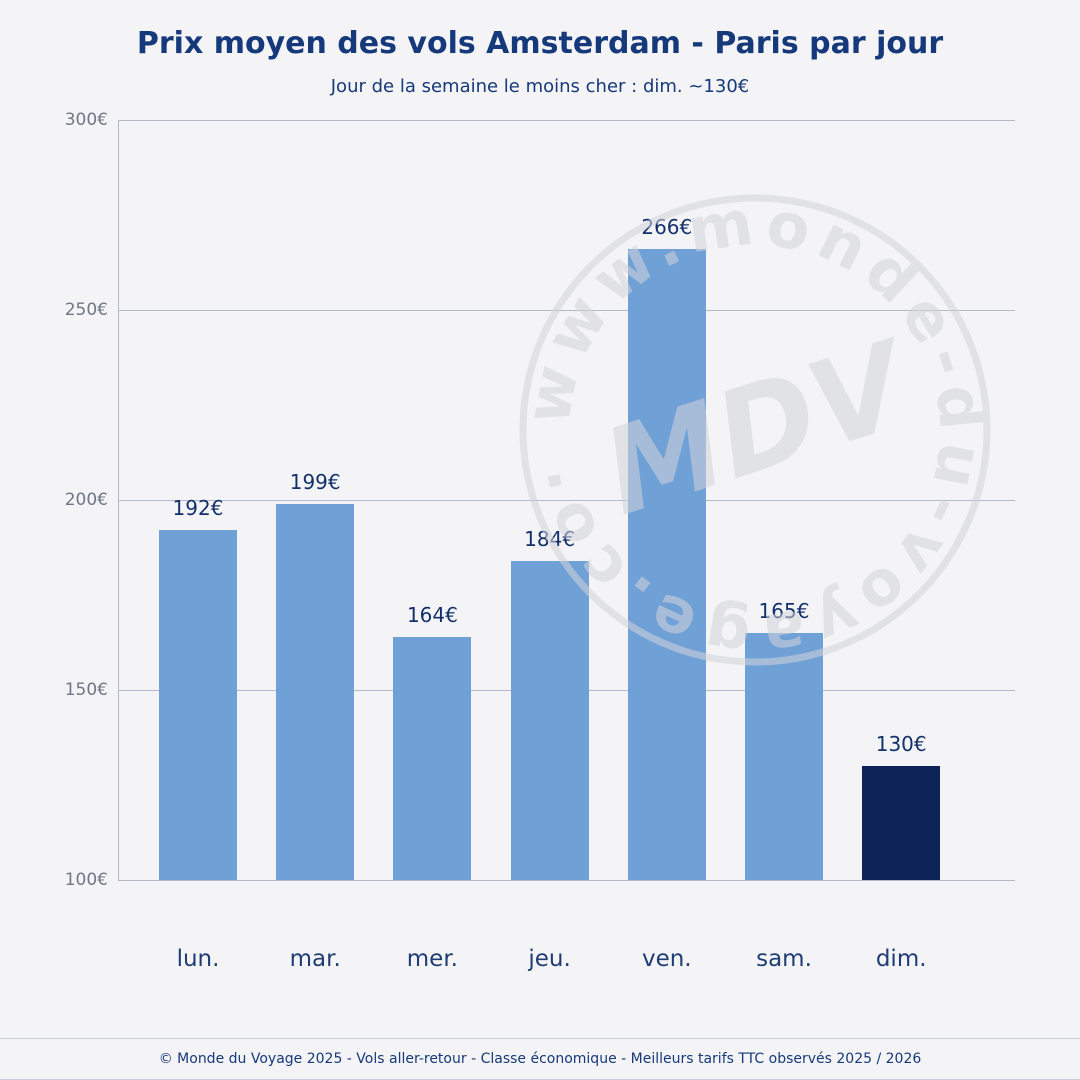  I want to click on y-axis-label: 150€, so click(86, 690).